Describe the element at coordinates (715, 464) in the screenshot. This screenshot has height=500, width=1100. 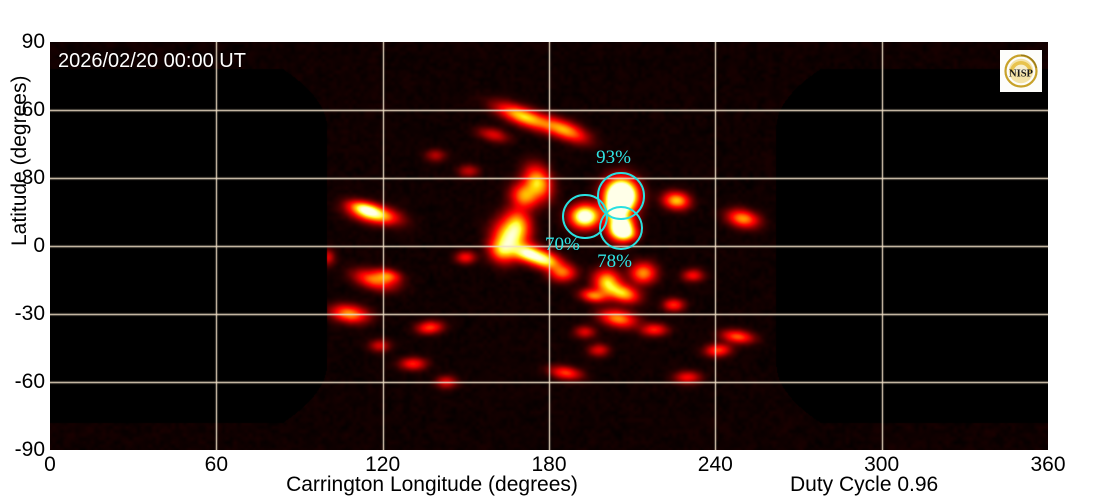
I see `x-tick-label: 240` at that location.